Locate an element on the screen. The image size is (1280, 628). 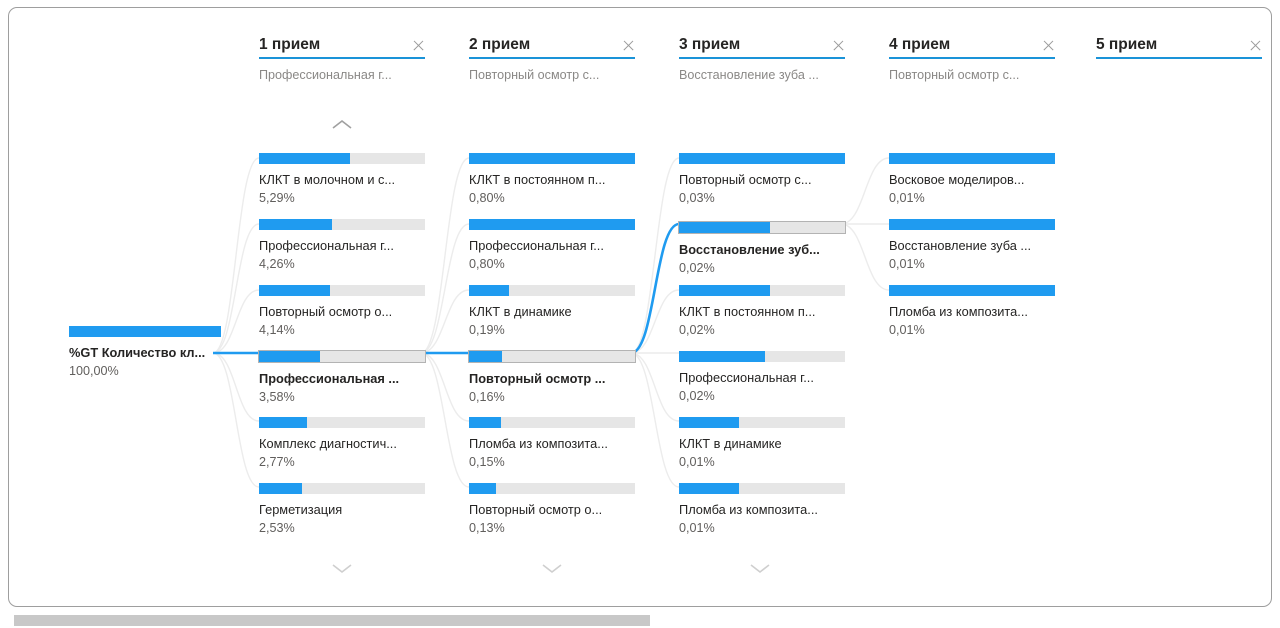
node-label: Герметизация is located at coordinates (301, 509).